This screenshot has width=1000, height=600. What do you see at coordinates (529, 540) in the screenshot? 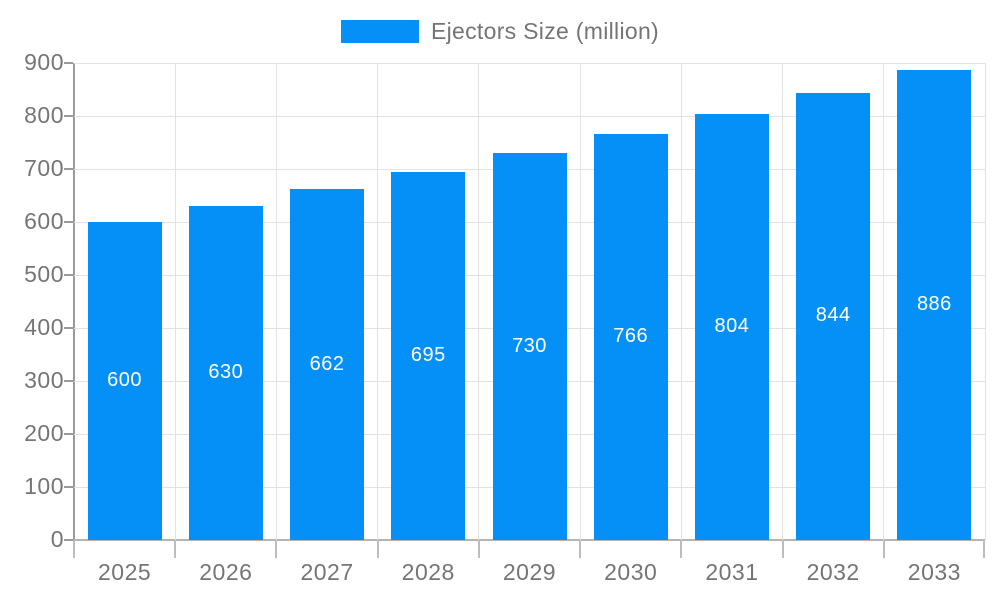
I see `x-axis-line` at bounding box center [529, 540].